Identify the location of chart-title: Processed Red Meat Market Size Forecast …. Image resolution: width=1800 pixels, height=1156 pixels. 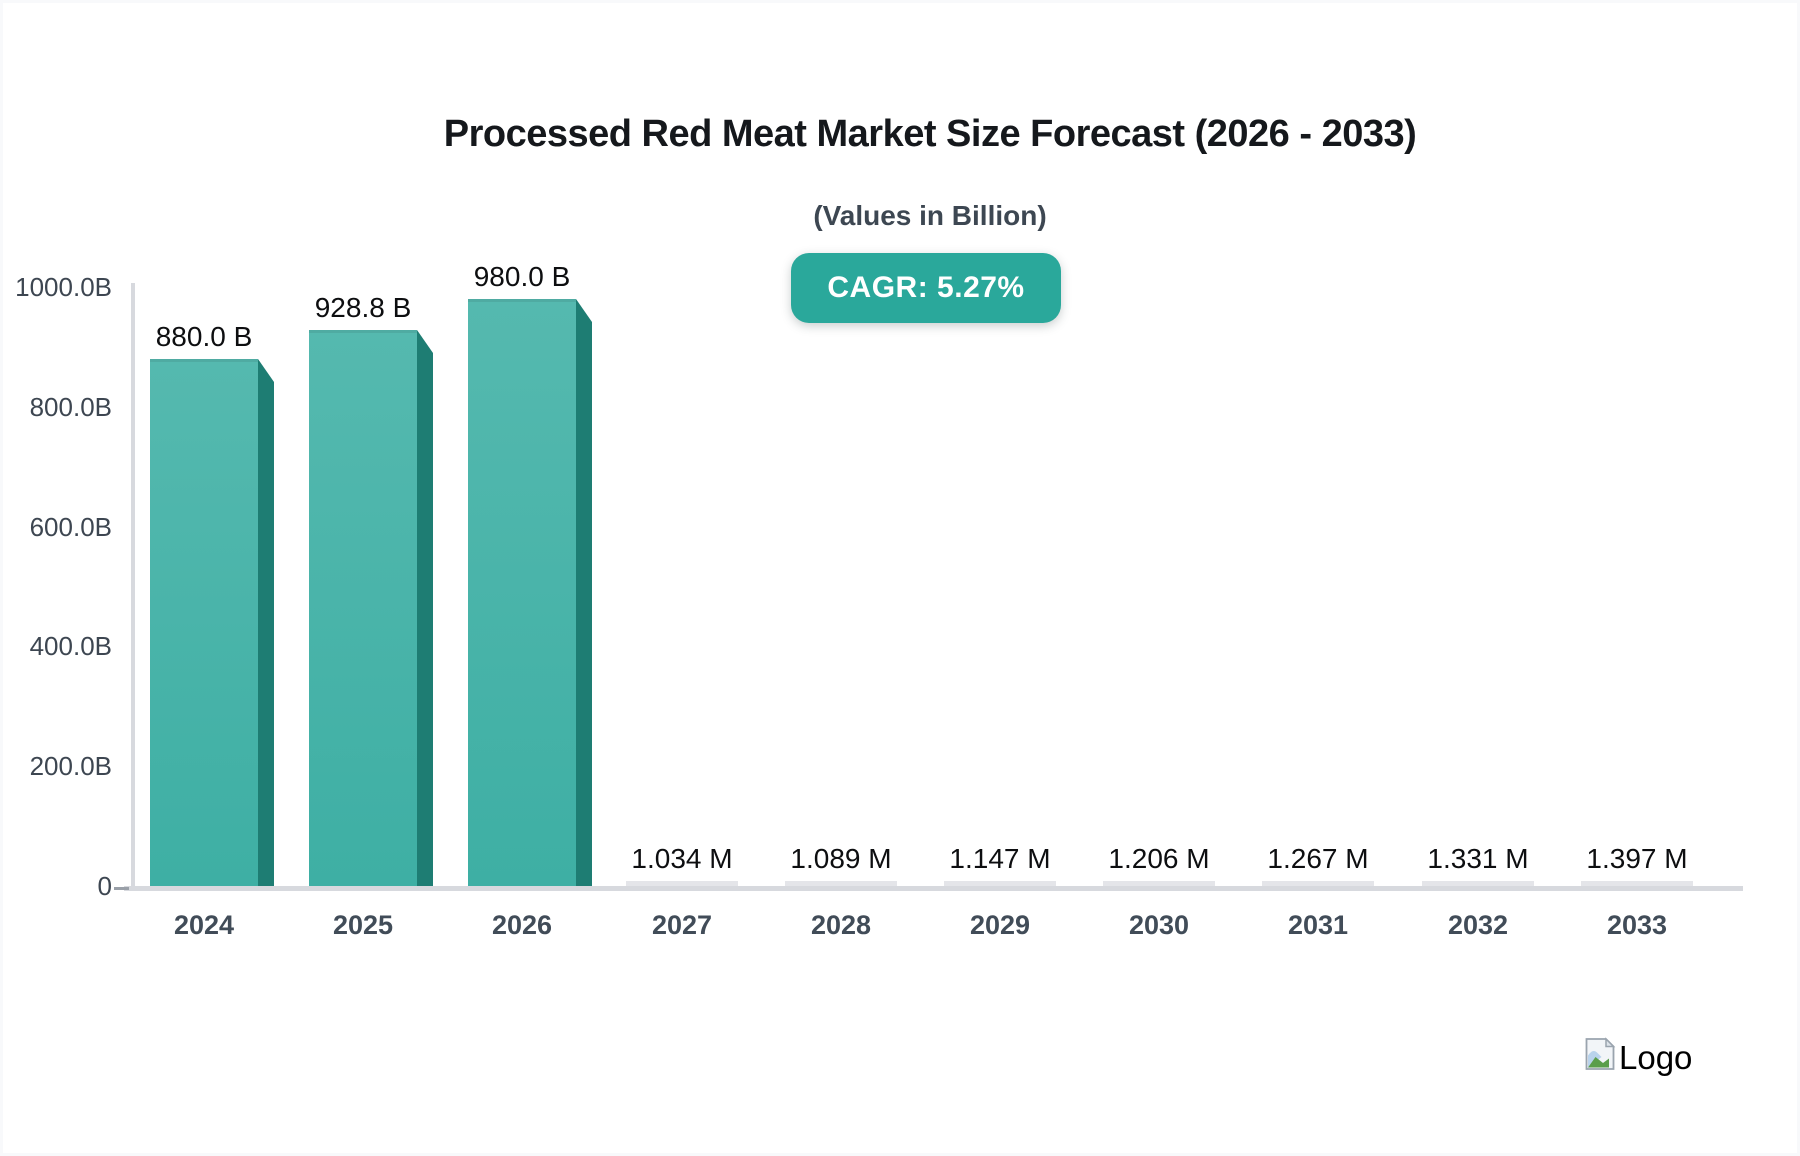
(930, 134).